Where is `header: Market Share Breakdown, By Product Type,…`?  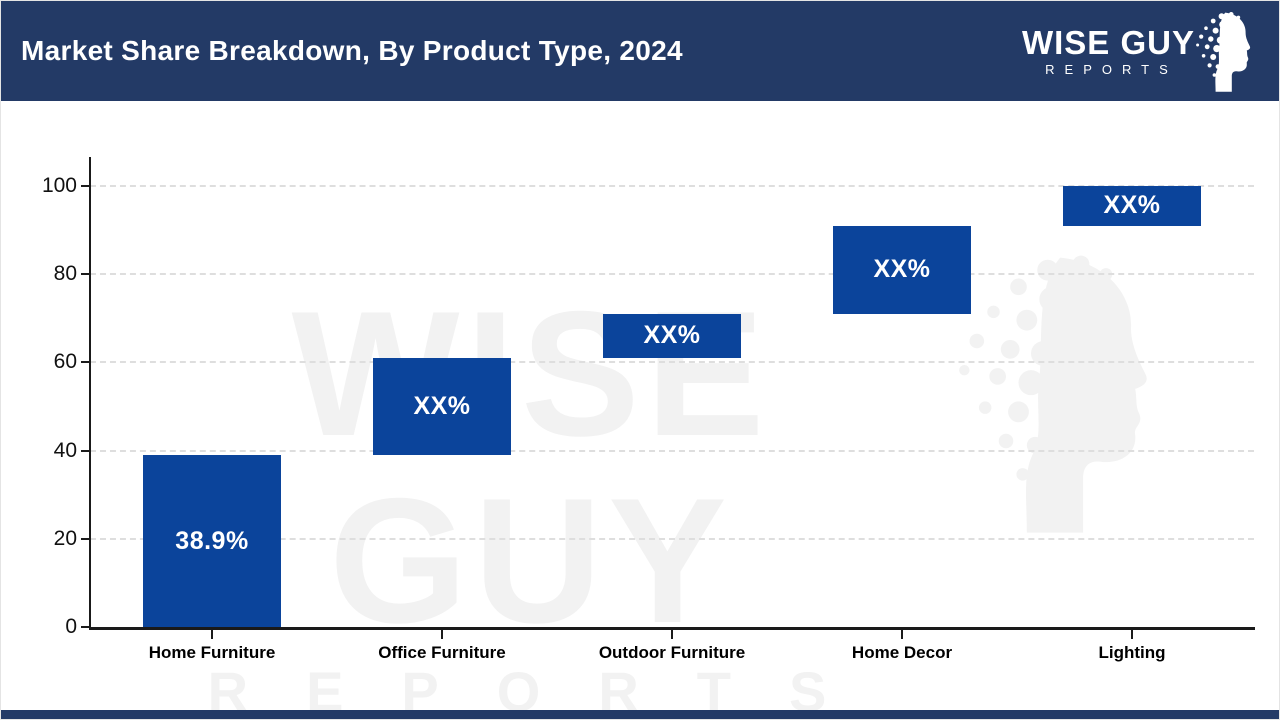
header: Market Share Breakdown, By Product Type,… is located at coordinates (640, 51).